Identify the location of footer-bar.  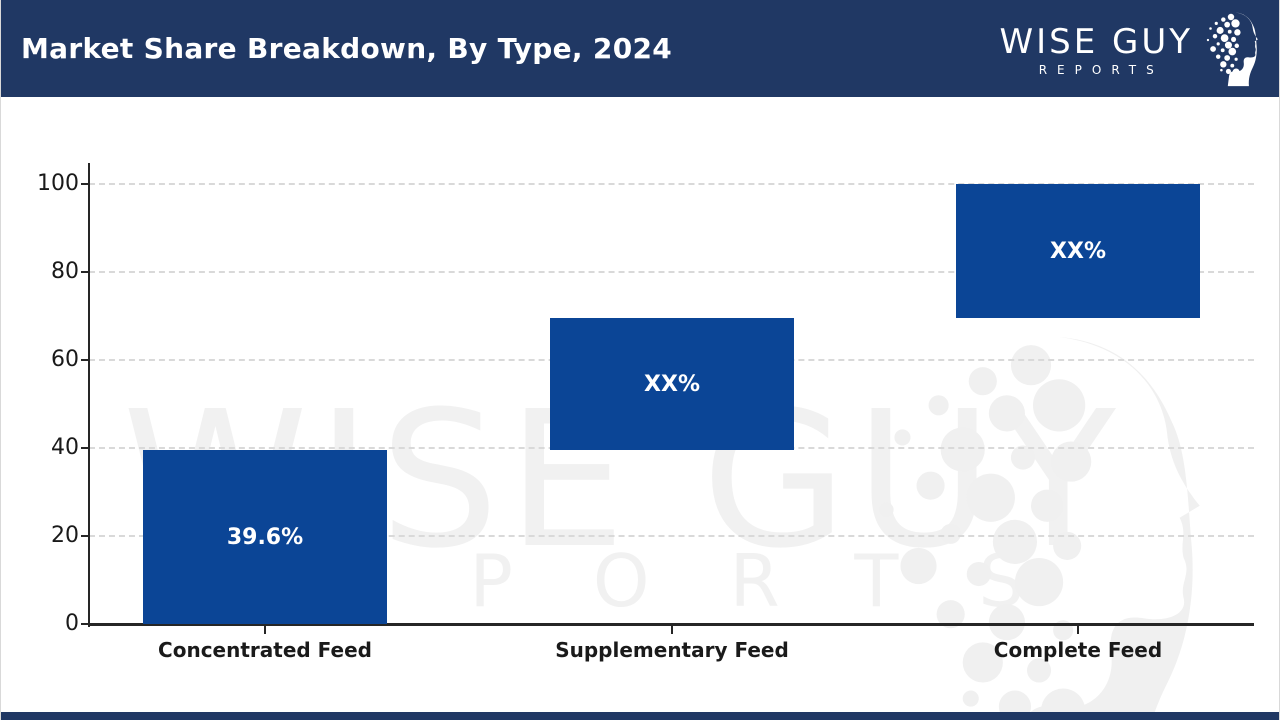
(640, 716).